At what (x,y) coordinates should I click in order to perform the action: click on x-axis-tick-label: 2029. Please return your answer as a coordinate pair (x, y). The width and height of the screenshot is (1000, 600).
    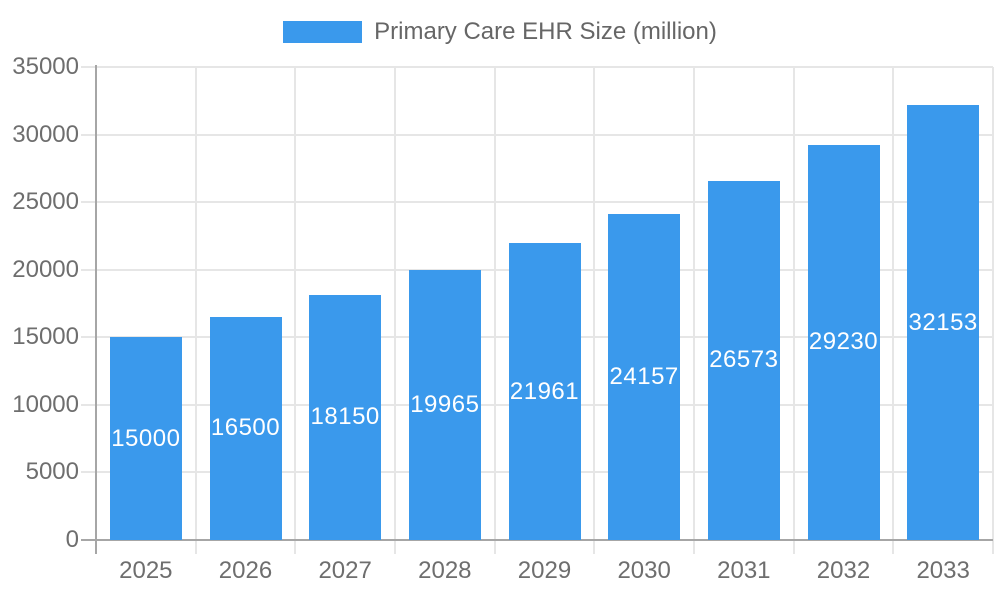
    Looking at the image, I should click on (544, 570).